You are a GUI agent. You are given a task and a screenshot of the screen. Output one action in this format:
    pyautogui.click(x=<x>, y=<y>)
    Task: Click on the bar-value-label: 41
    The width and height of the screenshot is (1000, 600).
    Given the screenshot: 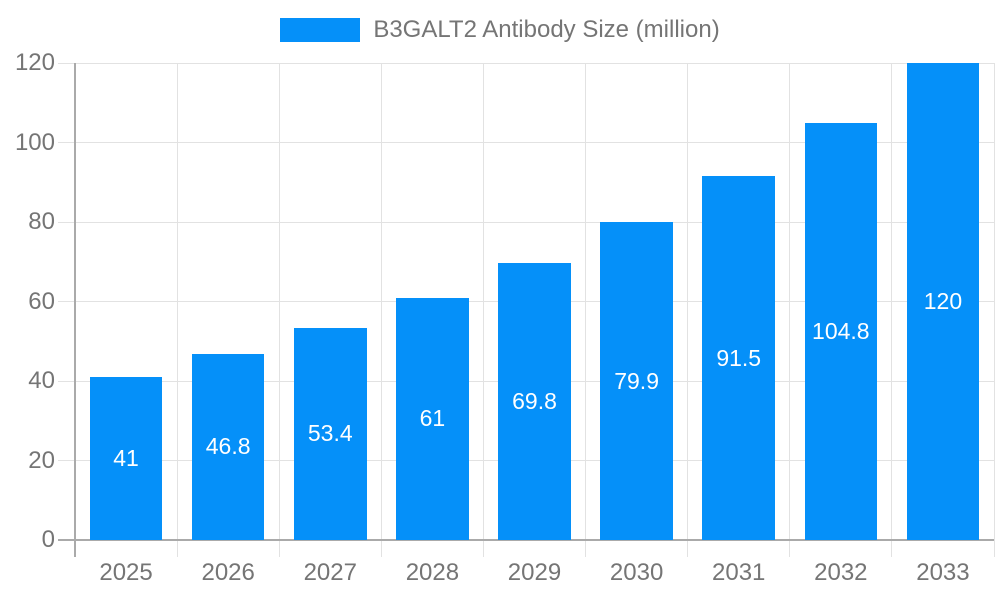 What is the action you would take?
    pyautogui.click(x=126, y=458)
    